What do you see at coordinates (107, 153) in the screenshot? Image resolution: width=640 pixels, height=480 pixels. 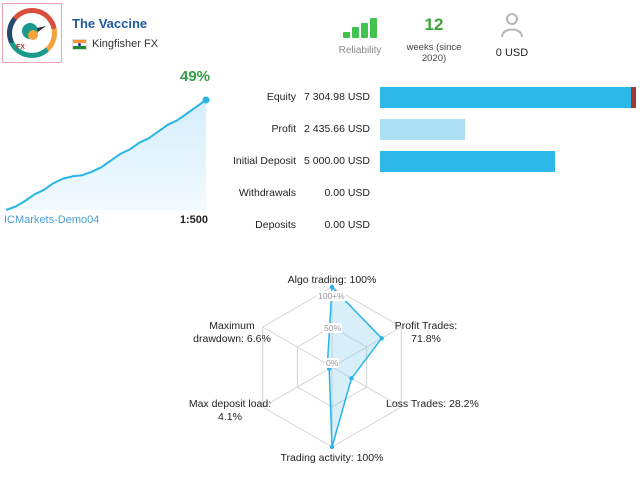 I see `growth-chart` at bounding box center [107, 153].